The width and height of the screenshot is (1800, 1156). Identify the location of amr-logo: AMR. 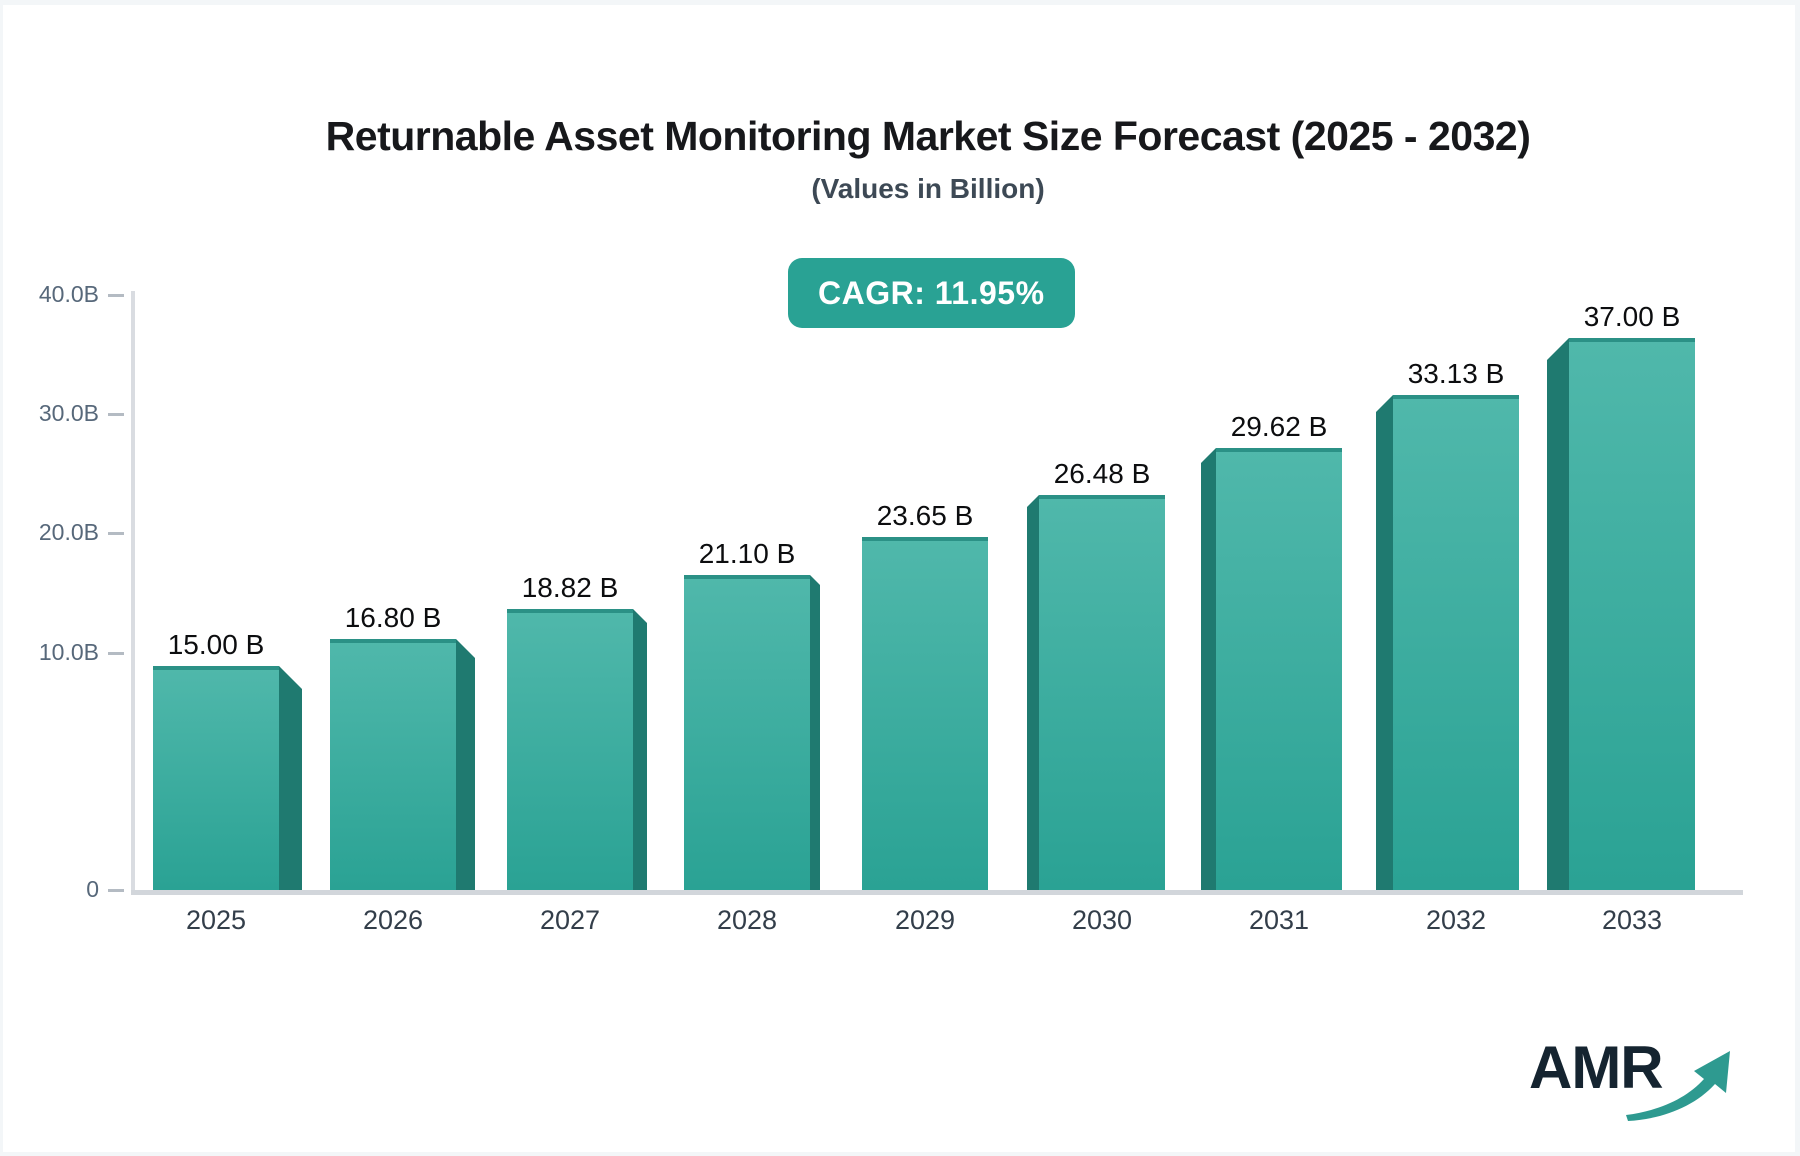
(1633, 1074).